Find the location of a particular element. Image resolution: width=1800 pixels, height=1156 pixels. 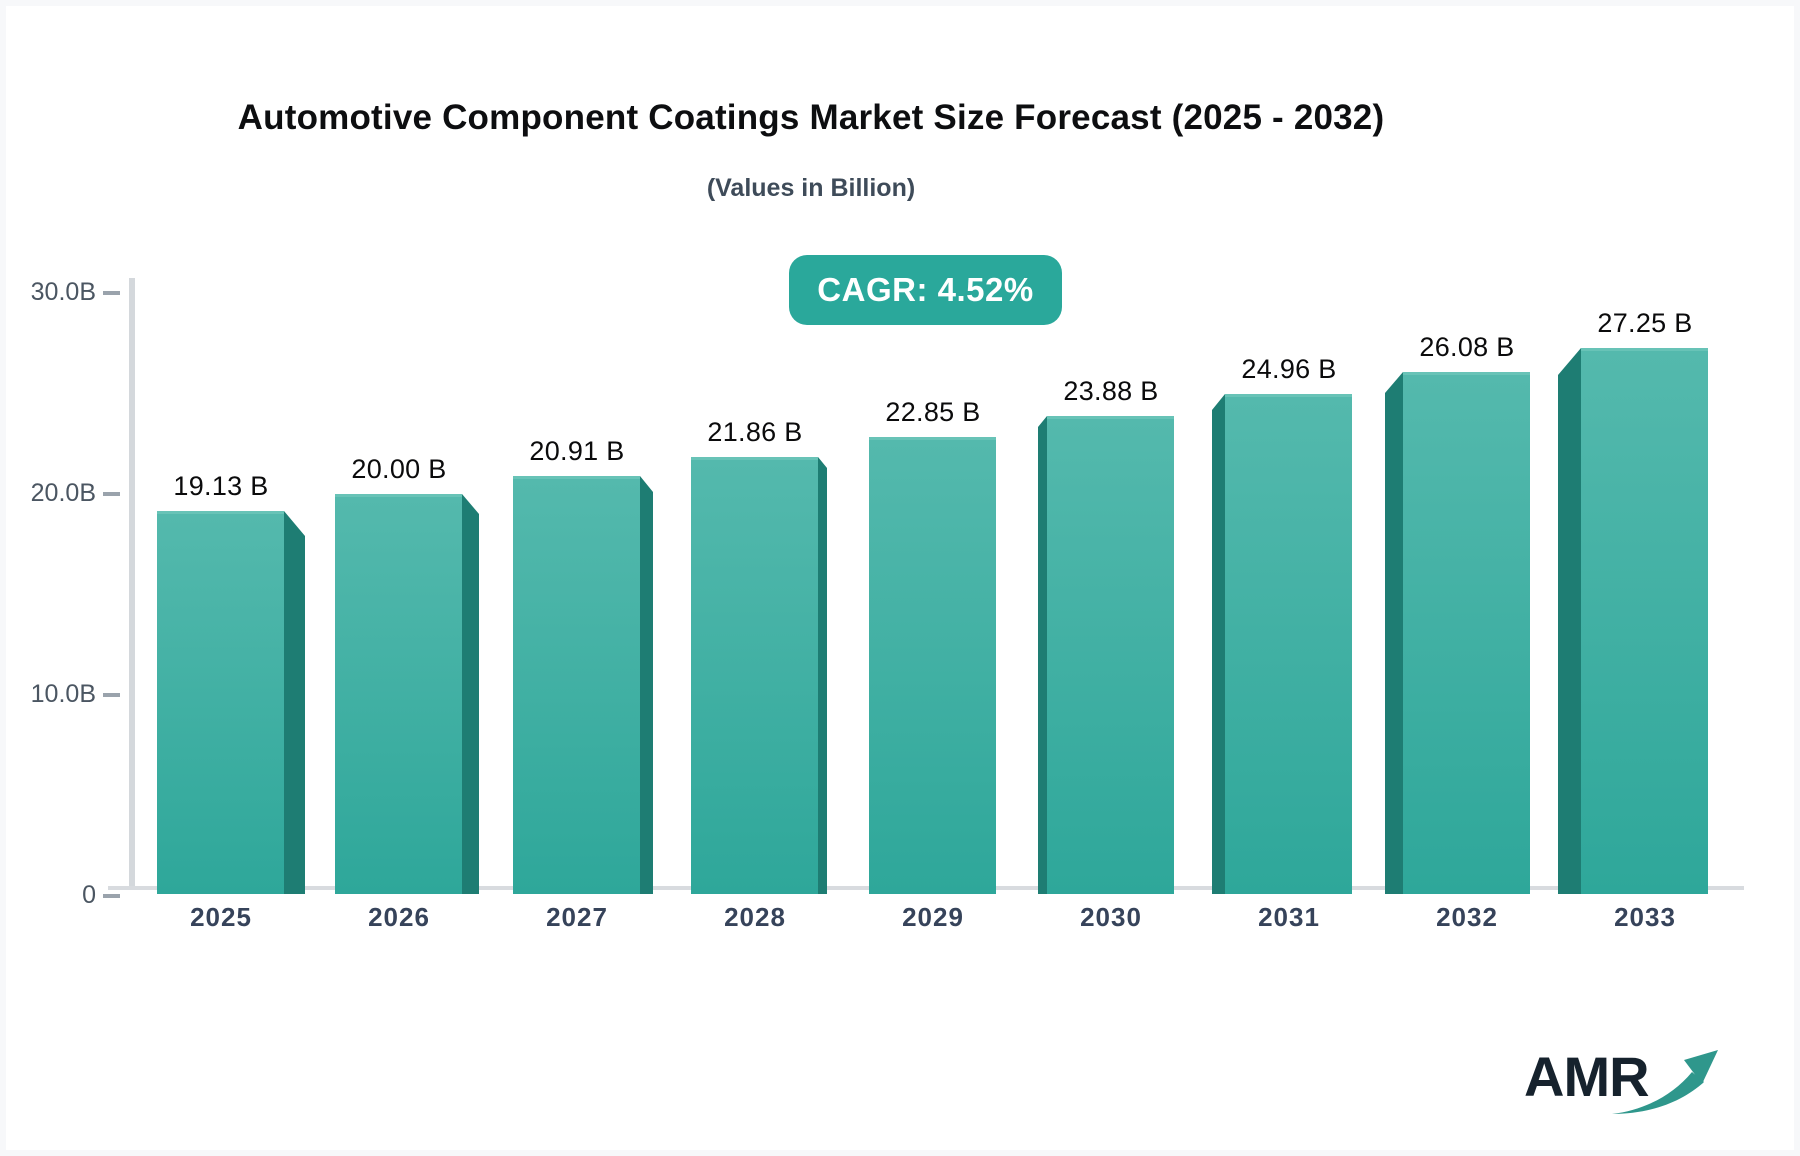

y-axis-line is located at coordinates (132, 584).